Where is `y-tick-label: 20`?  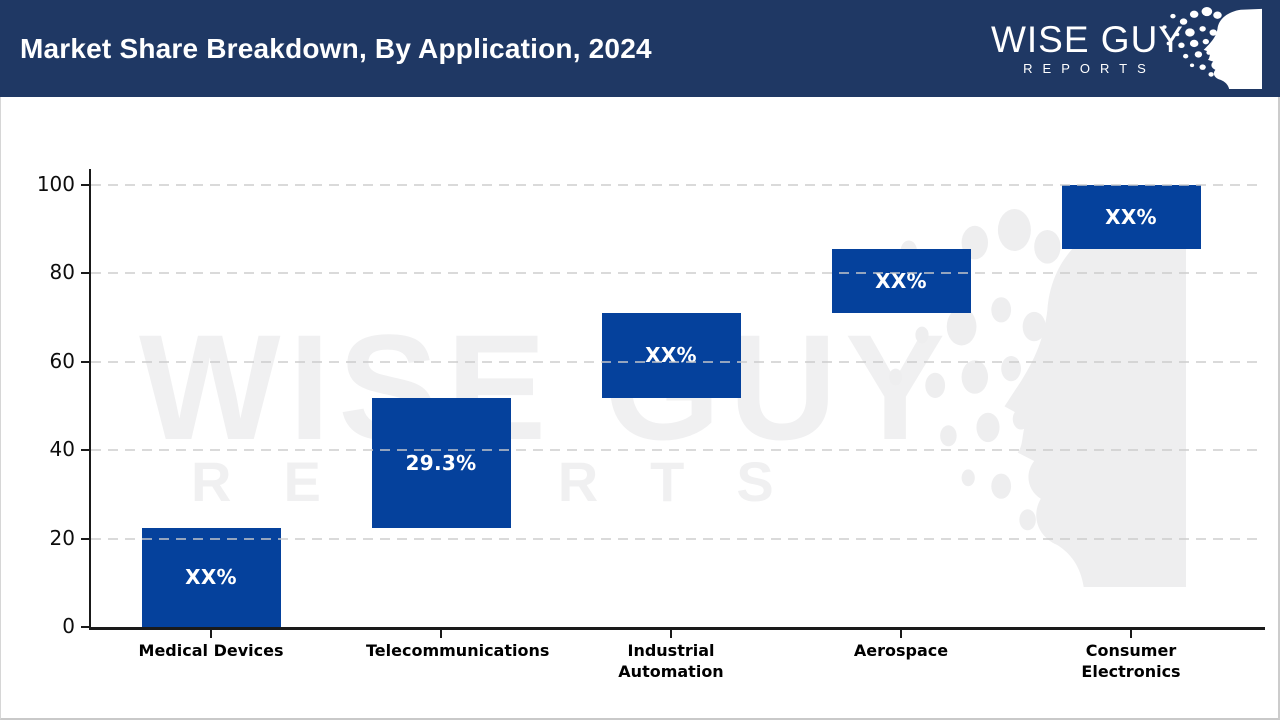 y-tick-label: 20 is located at coordinates (62, 537).